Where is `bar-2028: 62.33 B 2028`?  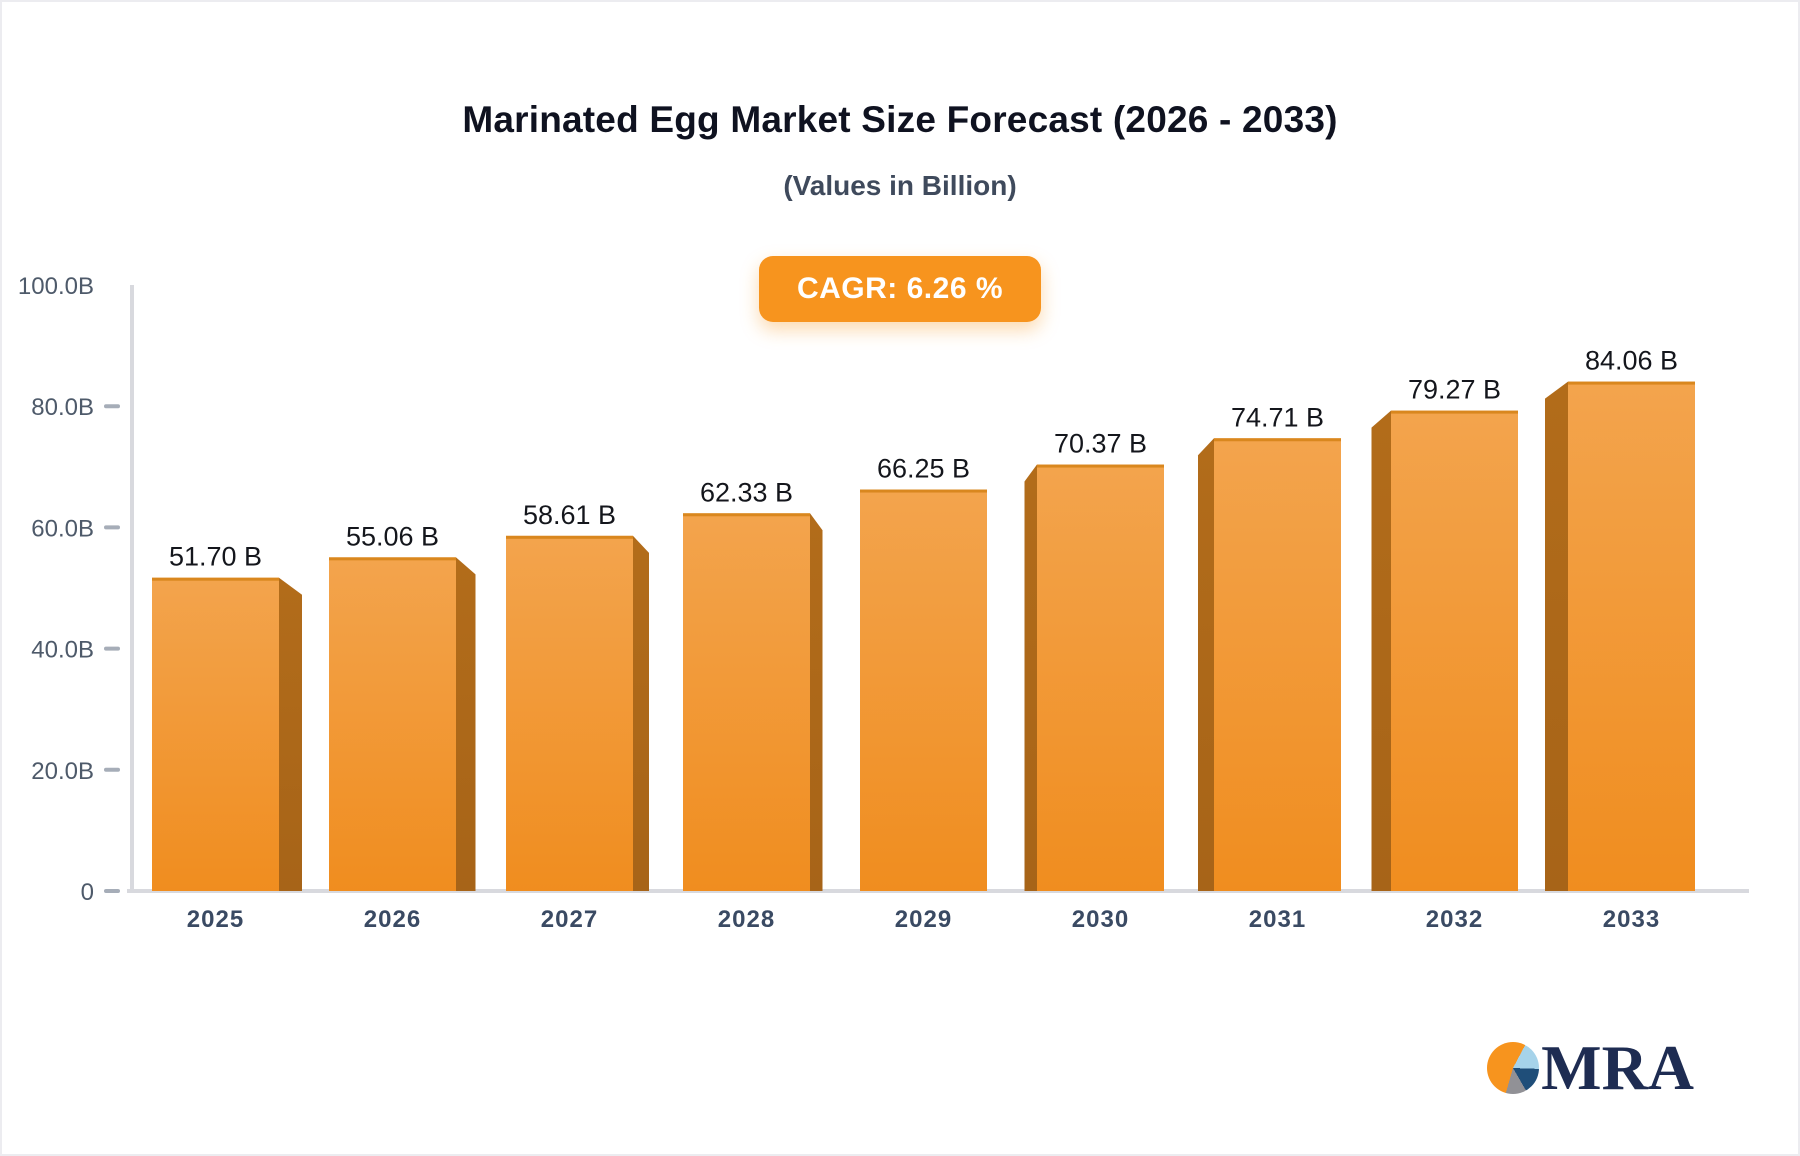 bar-2028: 62.33 B 2028 is located at coordinates (753, 705).